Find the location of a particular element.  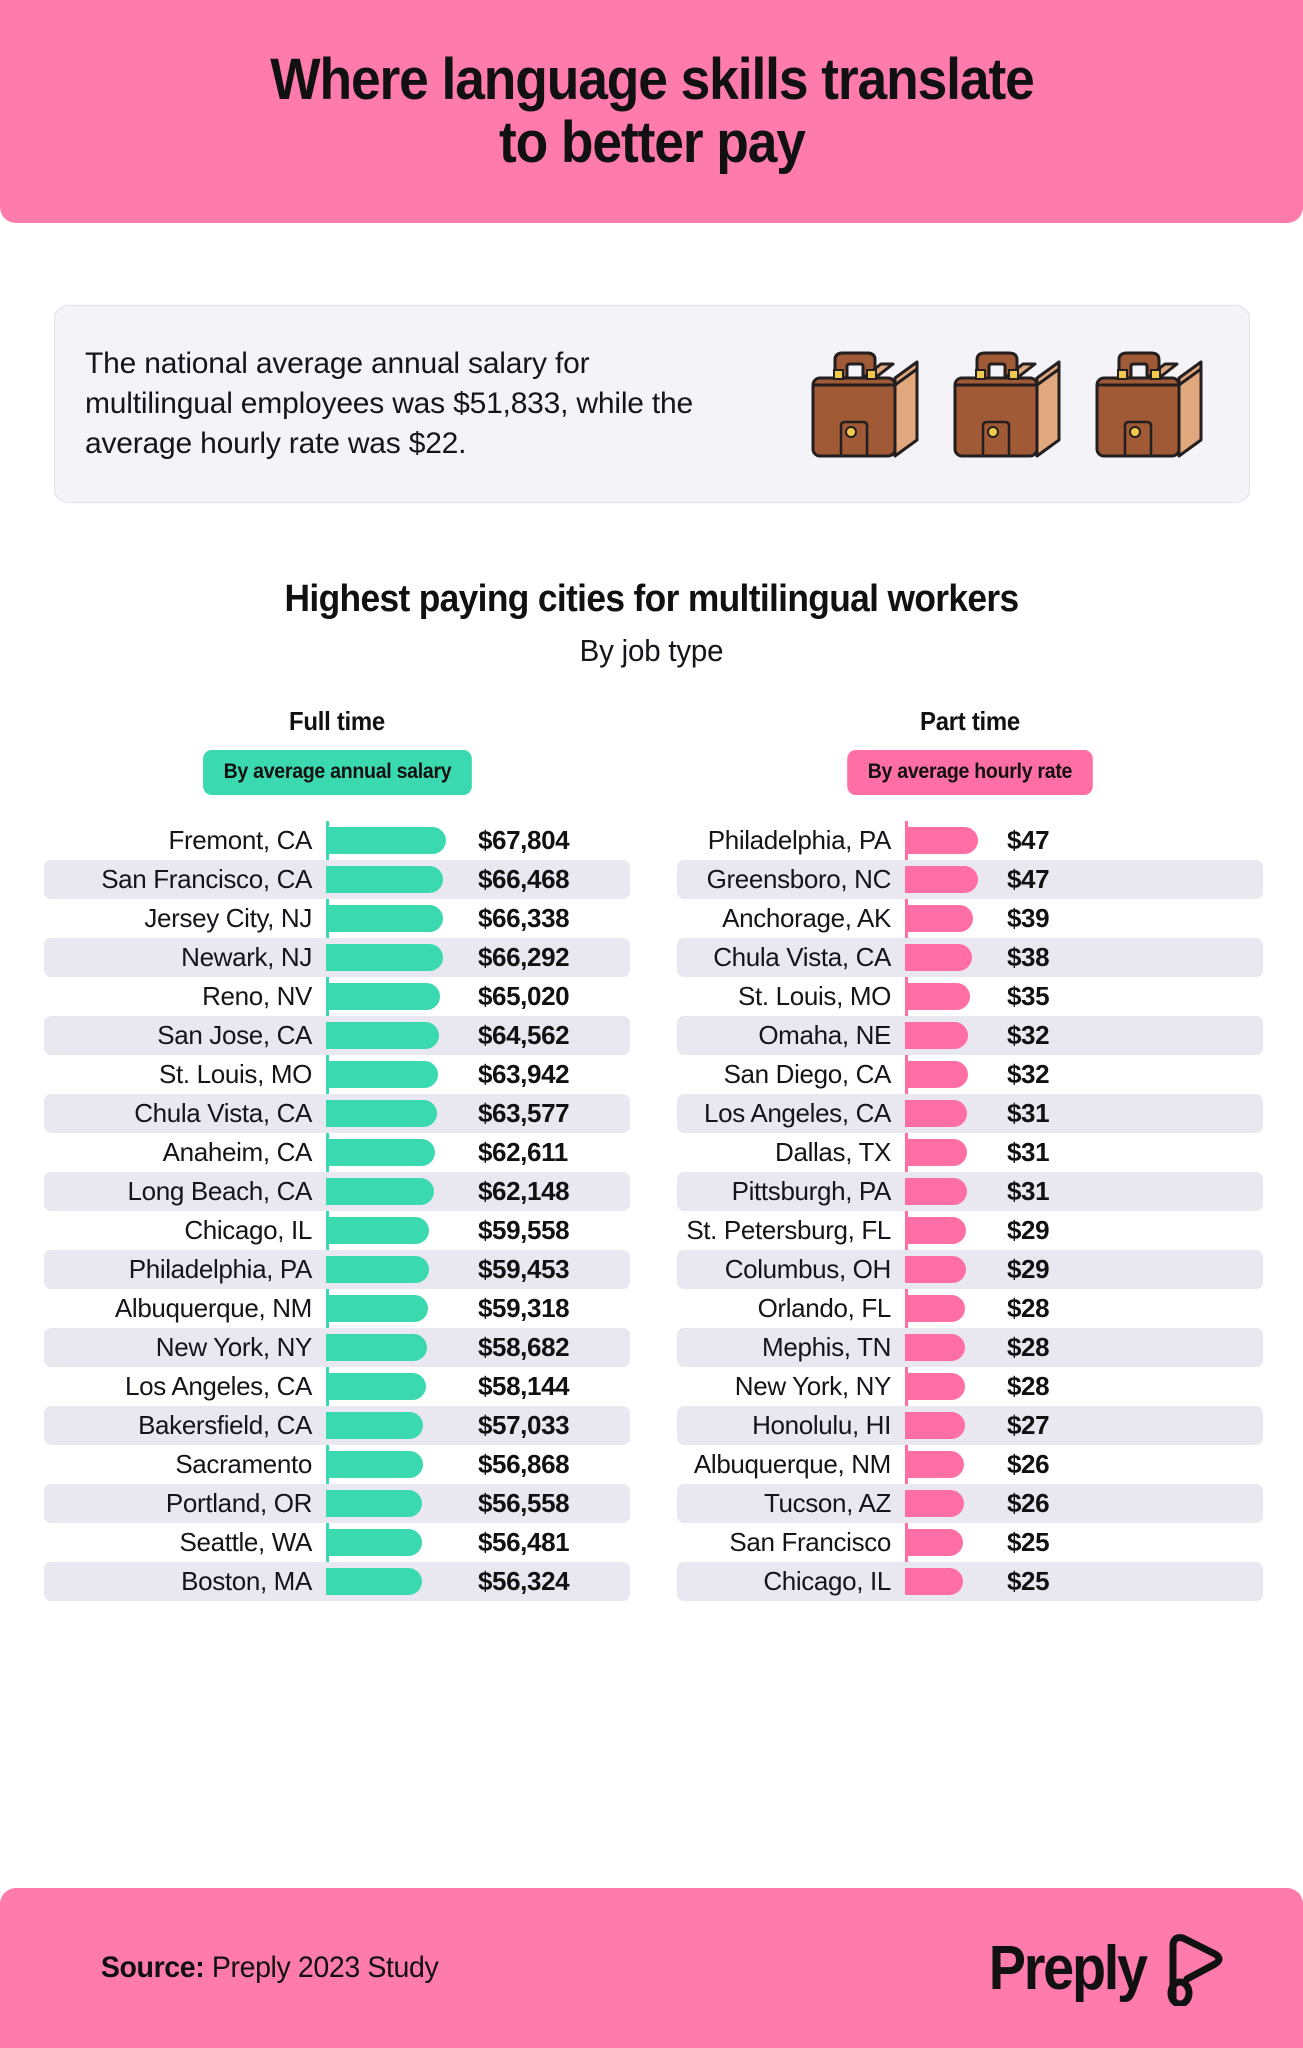

value-label: $27 is located at coordinates (1028, 1425).